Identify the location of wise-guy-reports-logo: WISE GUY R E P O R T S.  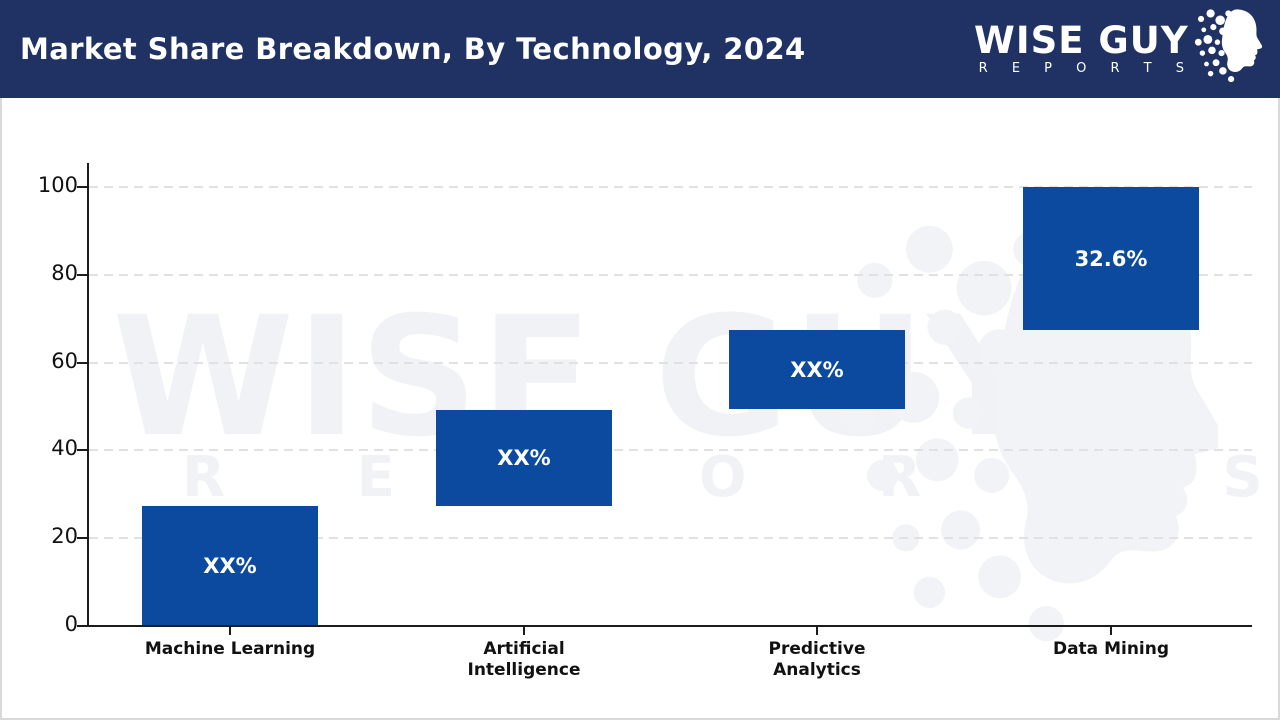
(1117, 49).